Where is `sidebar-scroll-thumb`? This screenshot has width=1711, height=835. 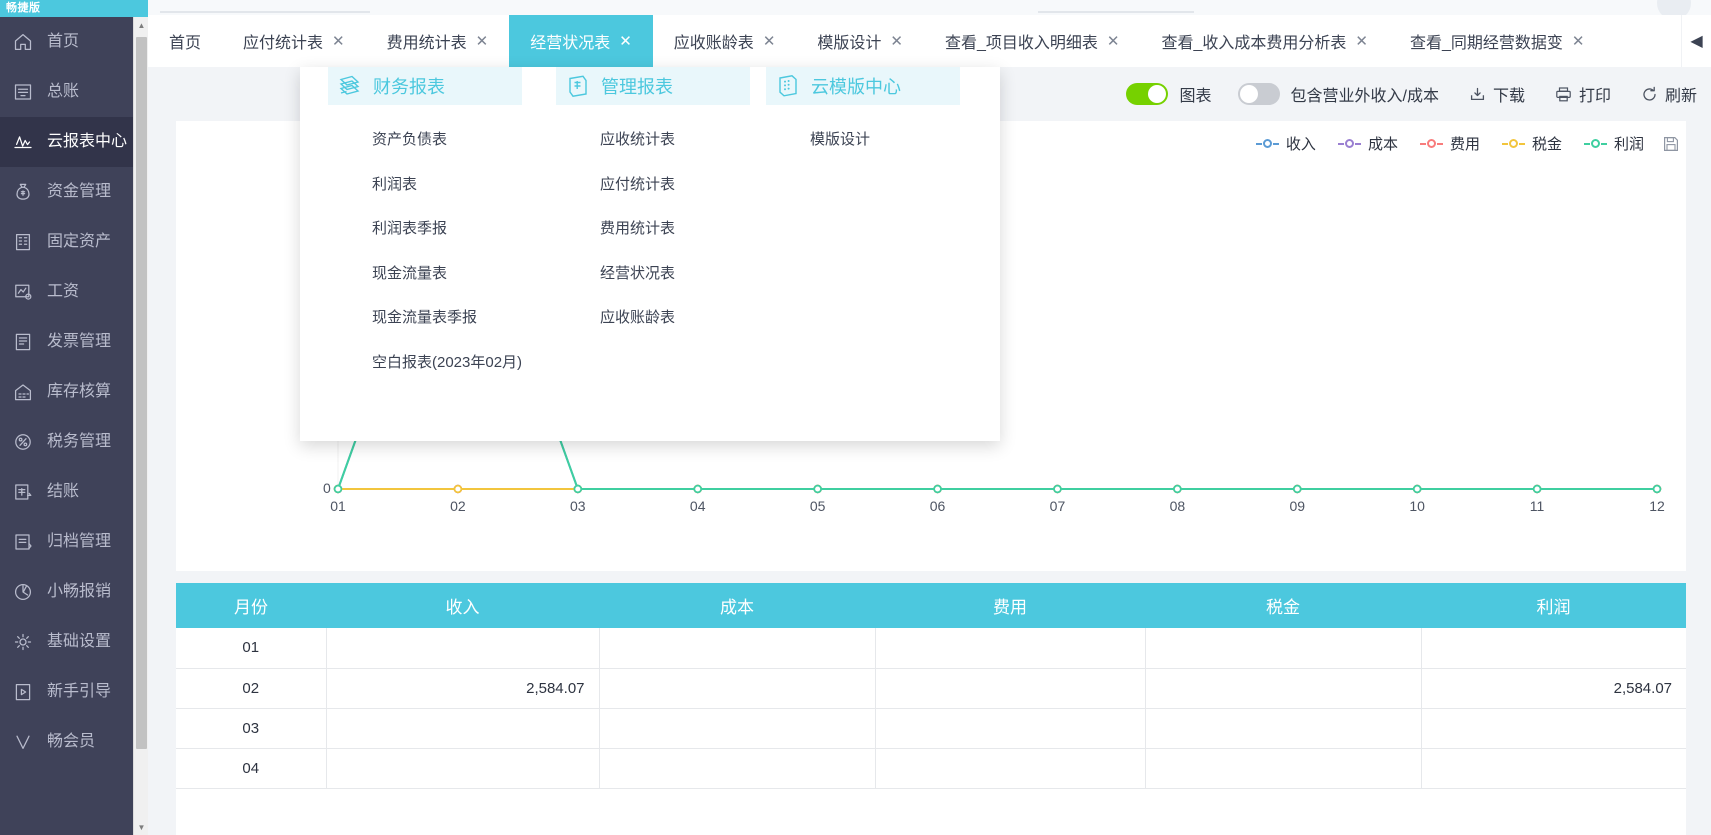 sidebar-scroll-thumb is located at coordinates (141, 393).